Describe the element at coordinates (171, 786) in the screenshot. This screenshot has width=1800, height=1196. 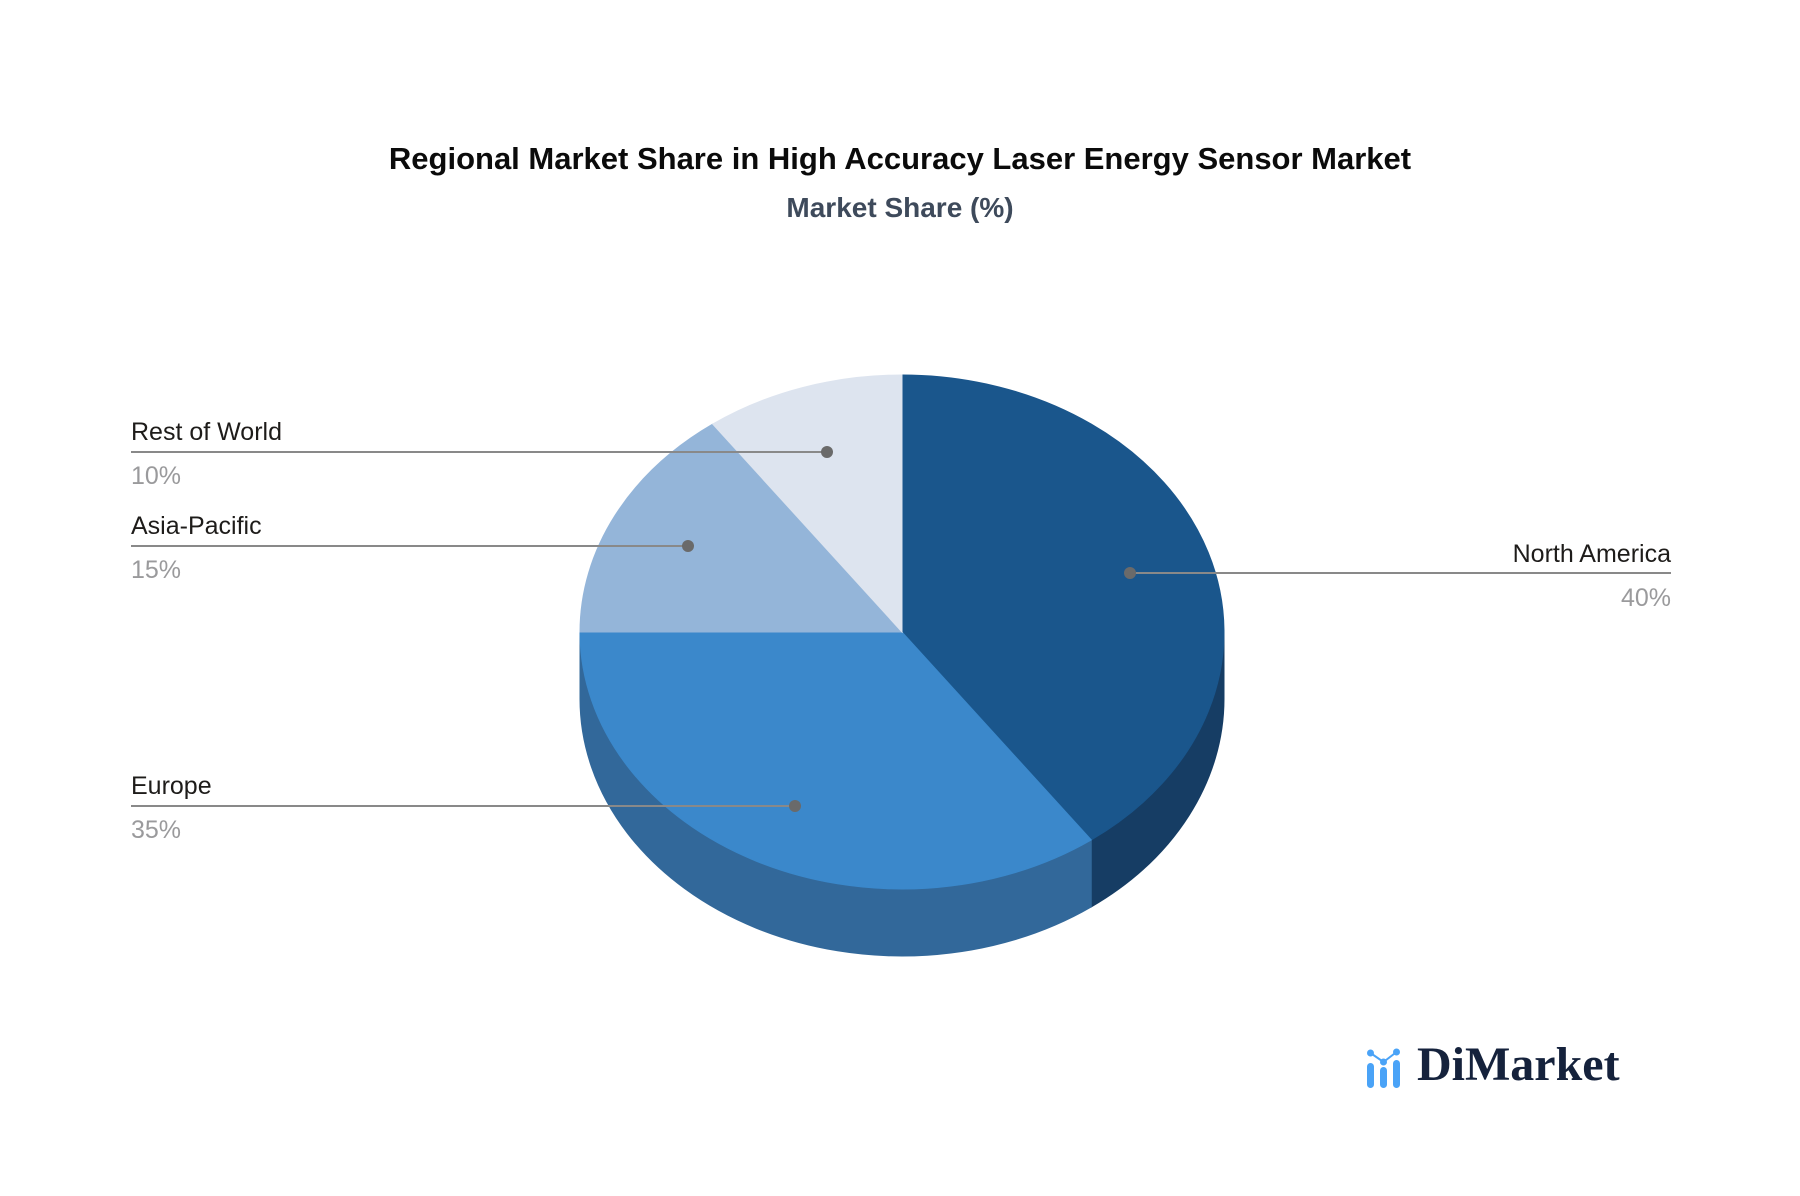
I see `callout-label-europe: Europe` at that location.